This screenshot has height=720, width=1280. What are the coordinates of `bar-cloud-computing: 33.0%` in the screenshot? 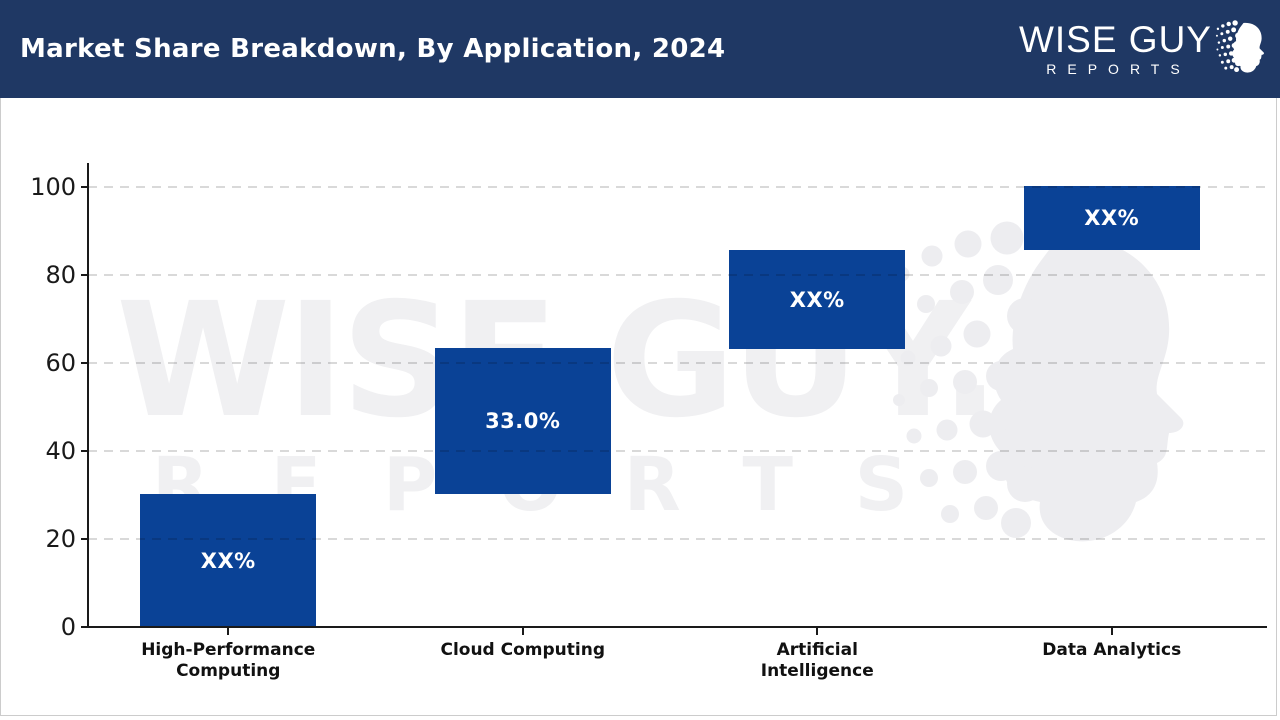 It's located at (522, 421).